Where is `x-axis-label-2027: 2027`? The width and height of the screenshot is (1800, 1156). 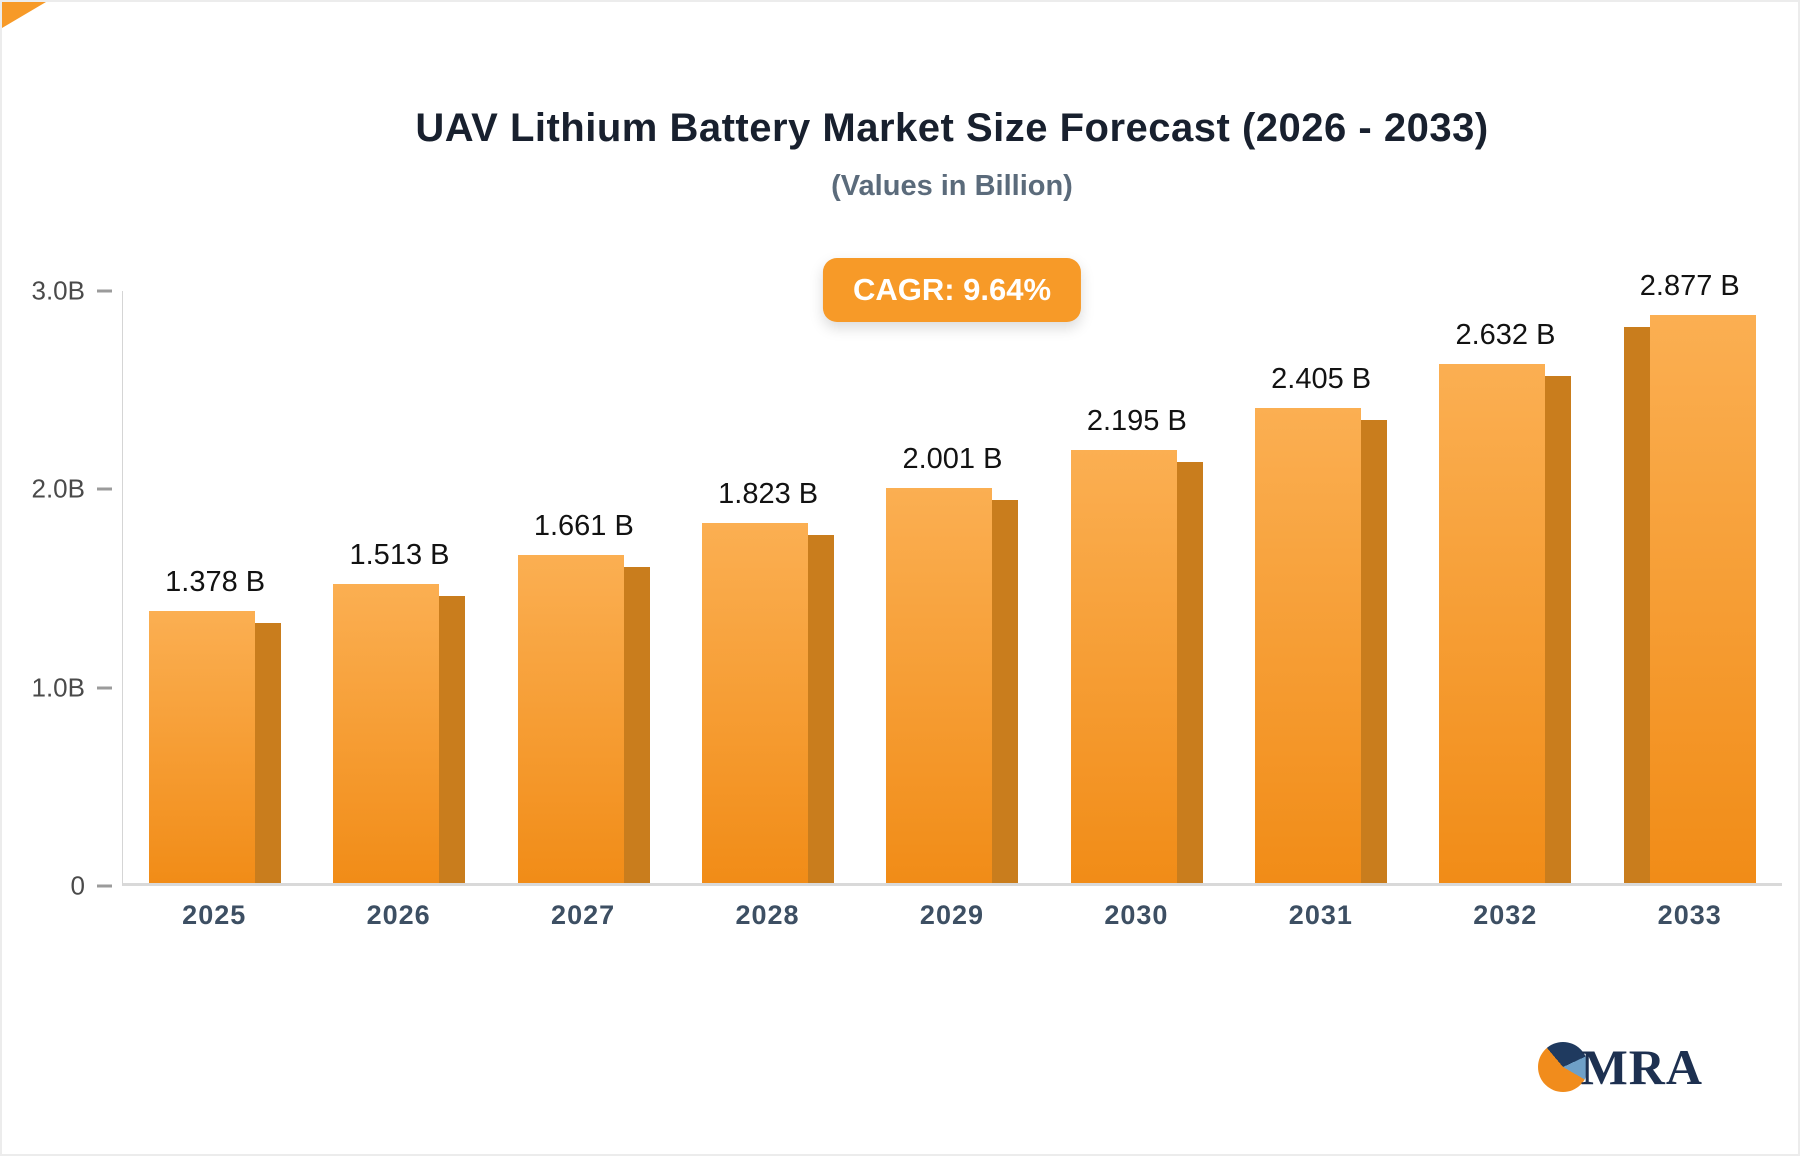 x-axis-label-2027: 2027 is located at coordinates (583, 915).